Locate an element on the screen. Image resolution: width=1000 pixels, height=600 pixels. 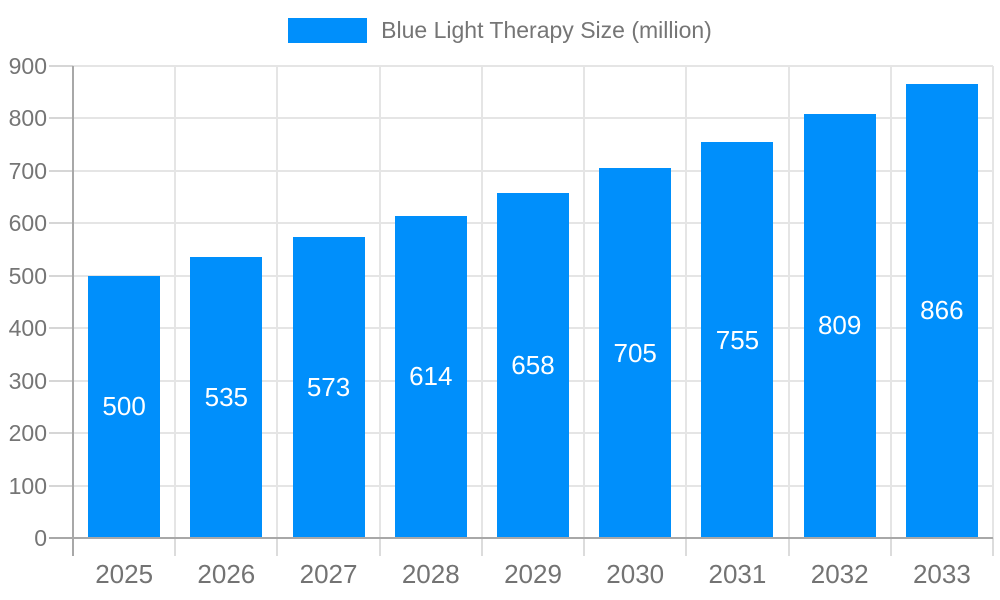
bar-2026: 535 is located at coordinates (226, 397).